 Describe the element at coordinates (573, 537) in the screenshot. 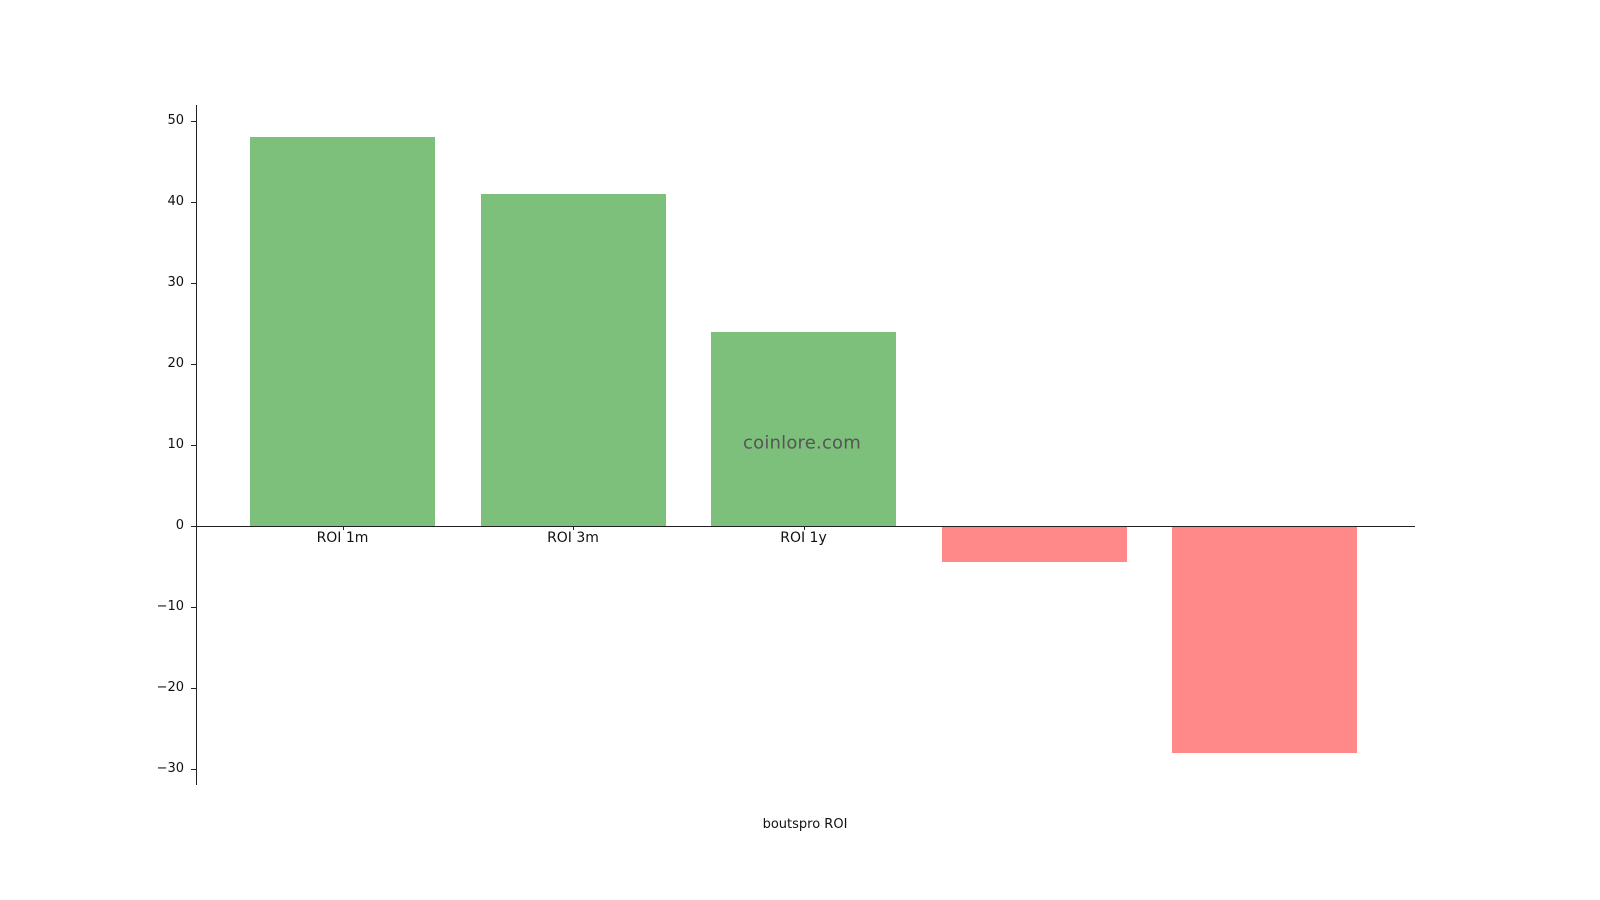

I see `x-tick-label: ROI 3m` at that location.